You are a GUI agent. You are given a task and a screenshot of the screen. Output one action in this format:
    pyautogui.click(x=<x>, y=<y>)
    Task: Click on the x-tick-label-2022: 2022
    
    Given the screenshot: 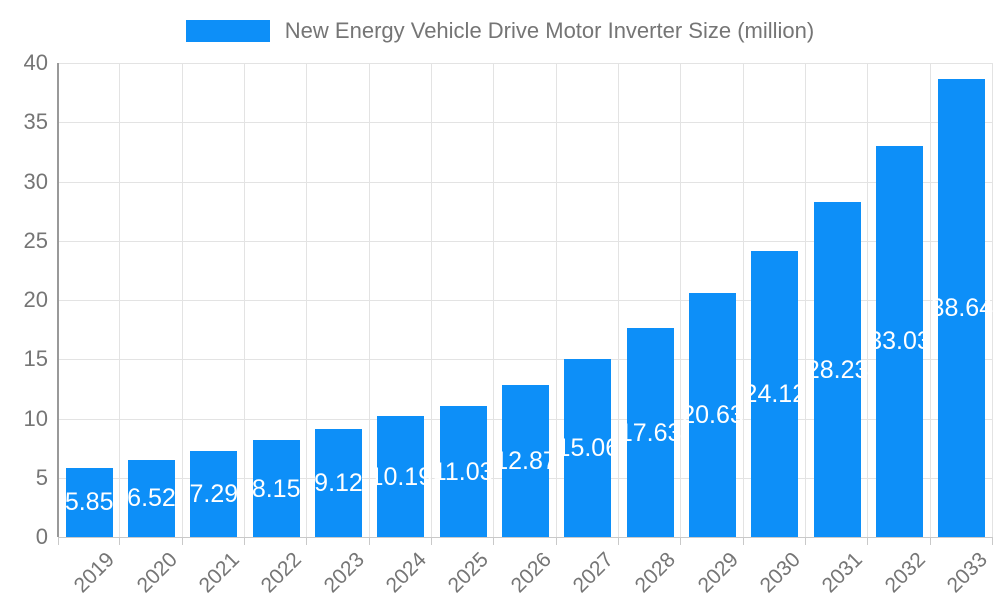 What is the action you would take?
    pyautogui.click(x=282, y=573)
    